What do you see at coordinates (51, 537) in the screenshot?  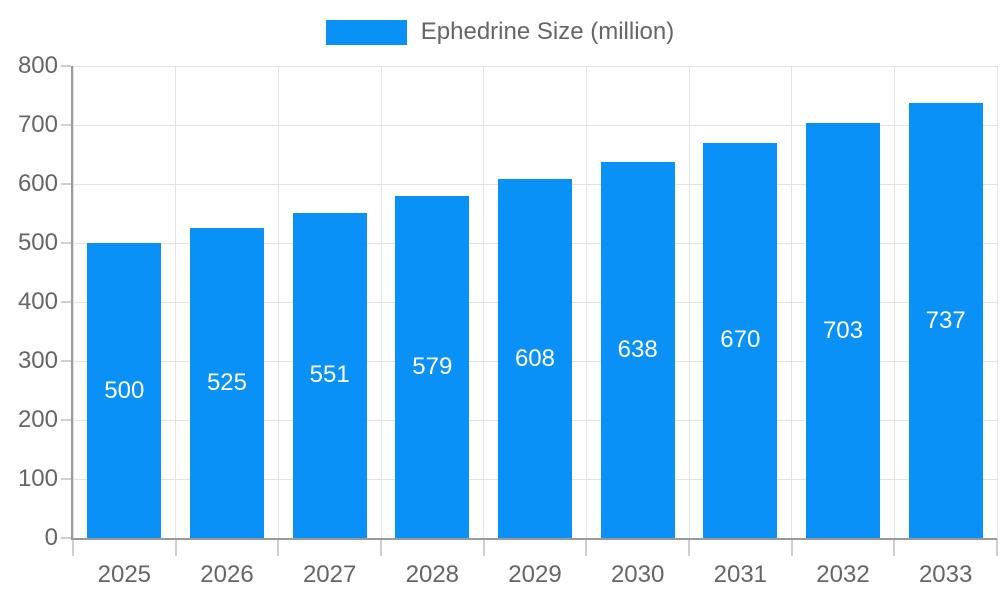 I see `y-tick-label: 0` at bounding box center [51, 537].